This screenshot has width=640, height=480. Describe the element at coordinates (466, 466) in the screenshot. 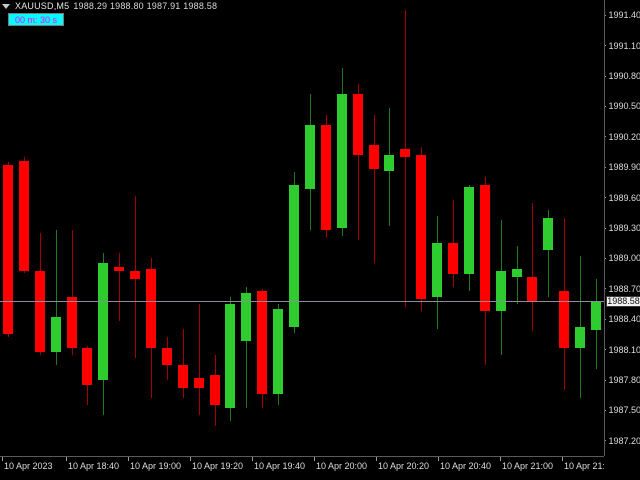

I see `time-tick-label: 10 Apr 20:40` at that location.